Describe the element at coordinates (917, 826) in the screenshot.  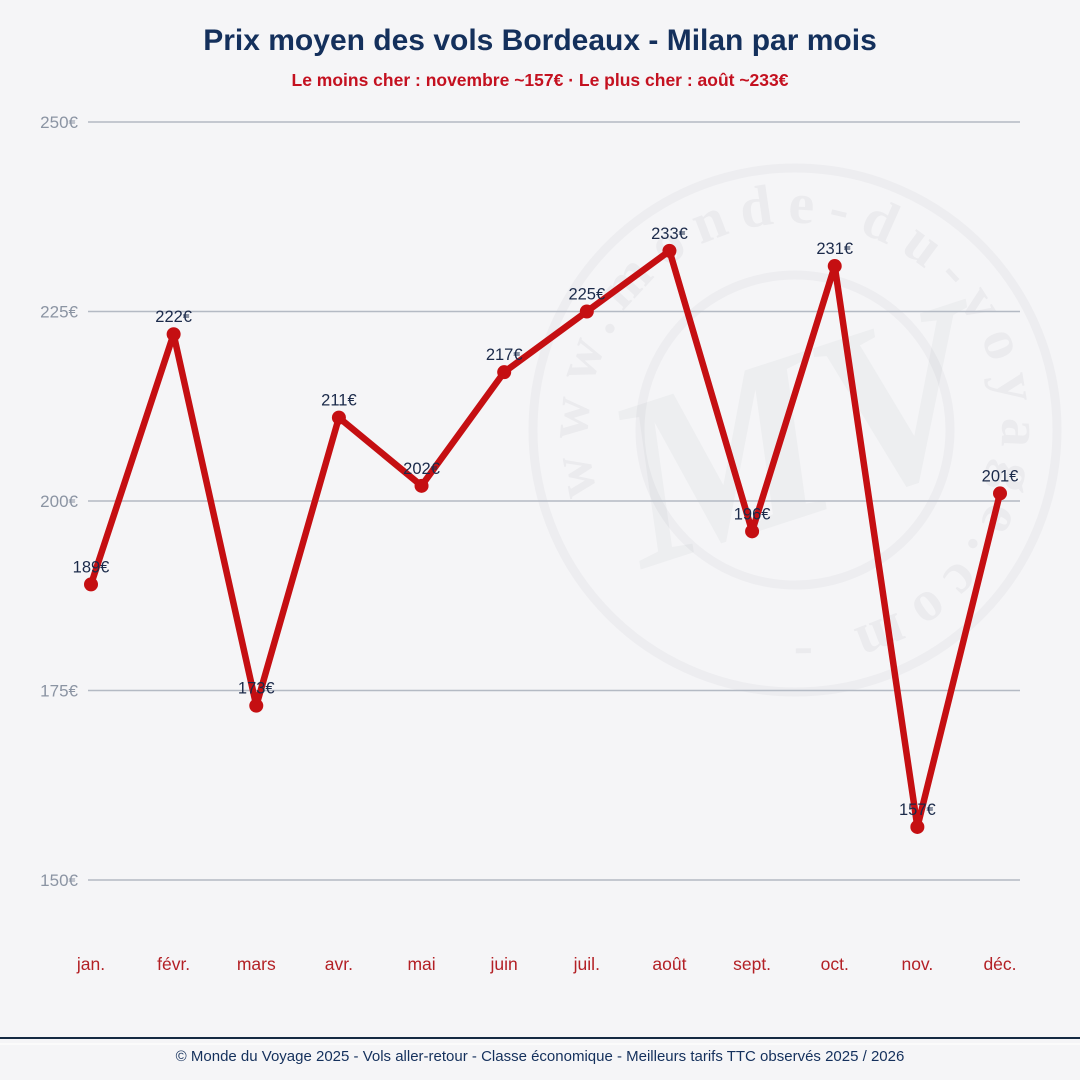
I see `data-point-nov` at that location.